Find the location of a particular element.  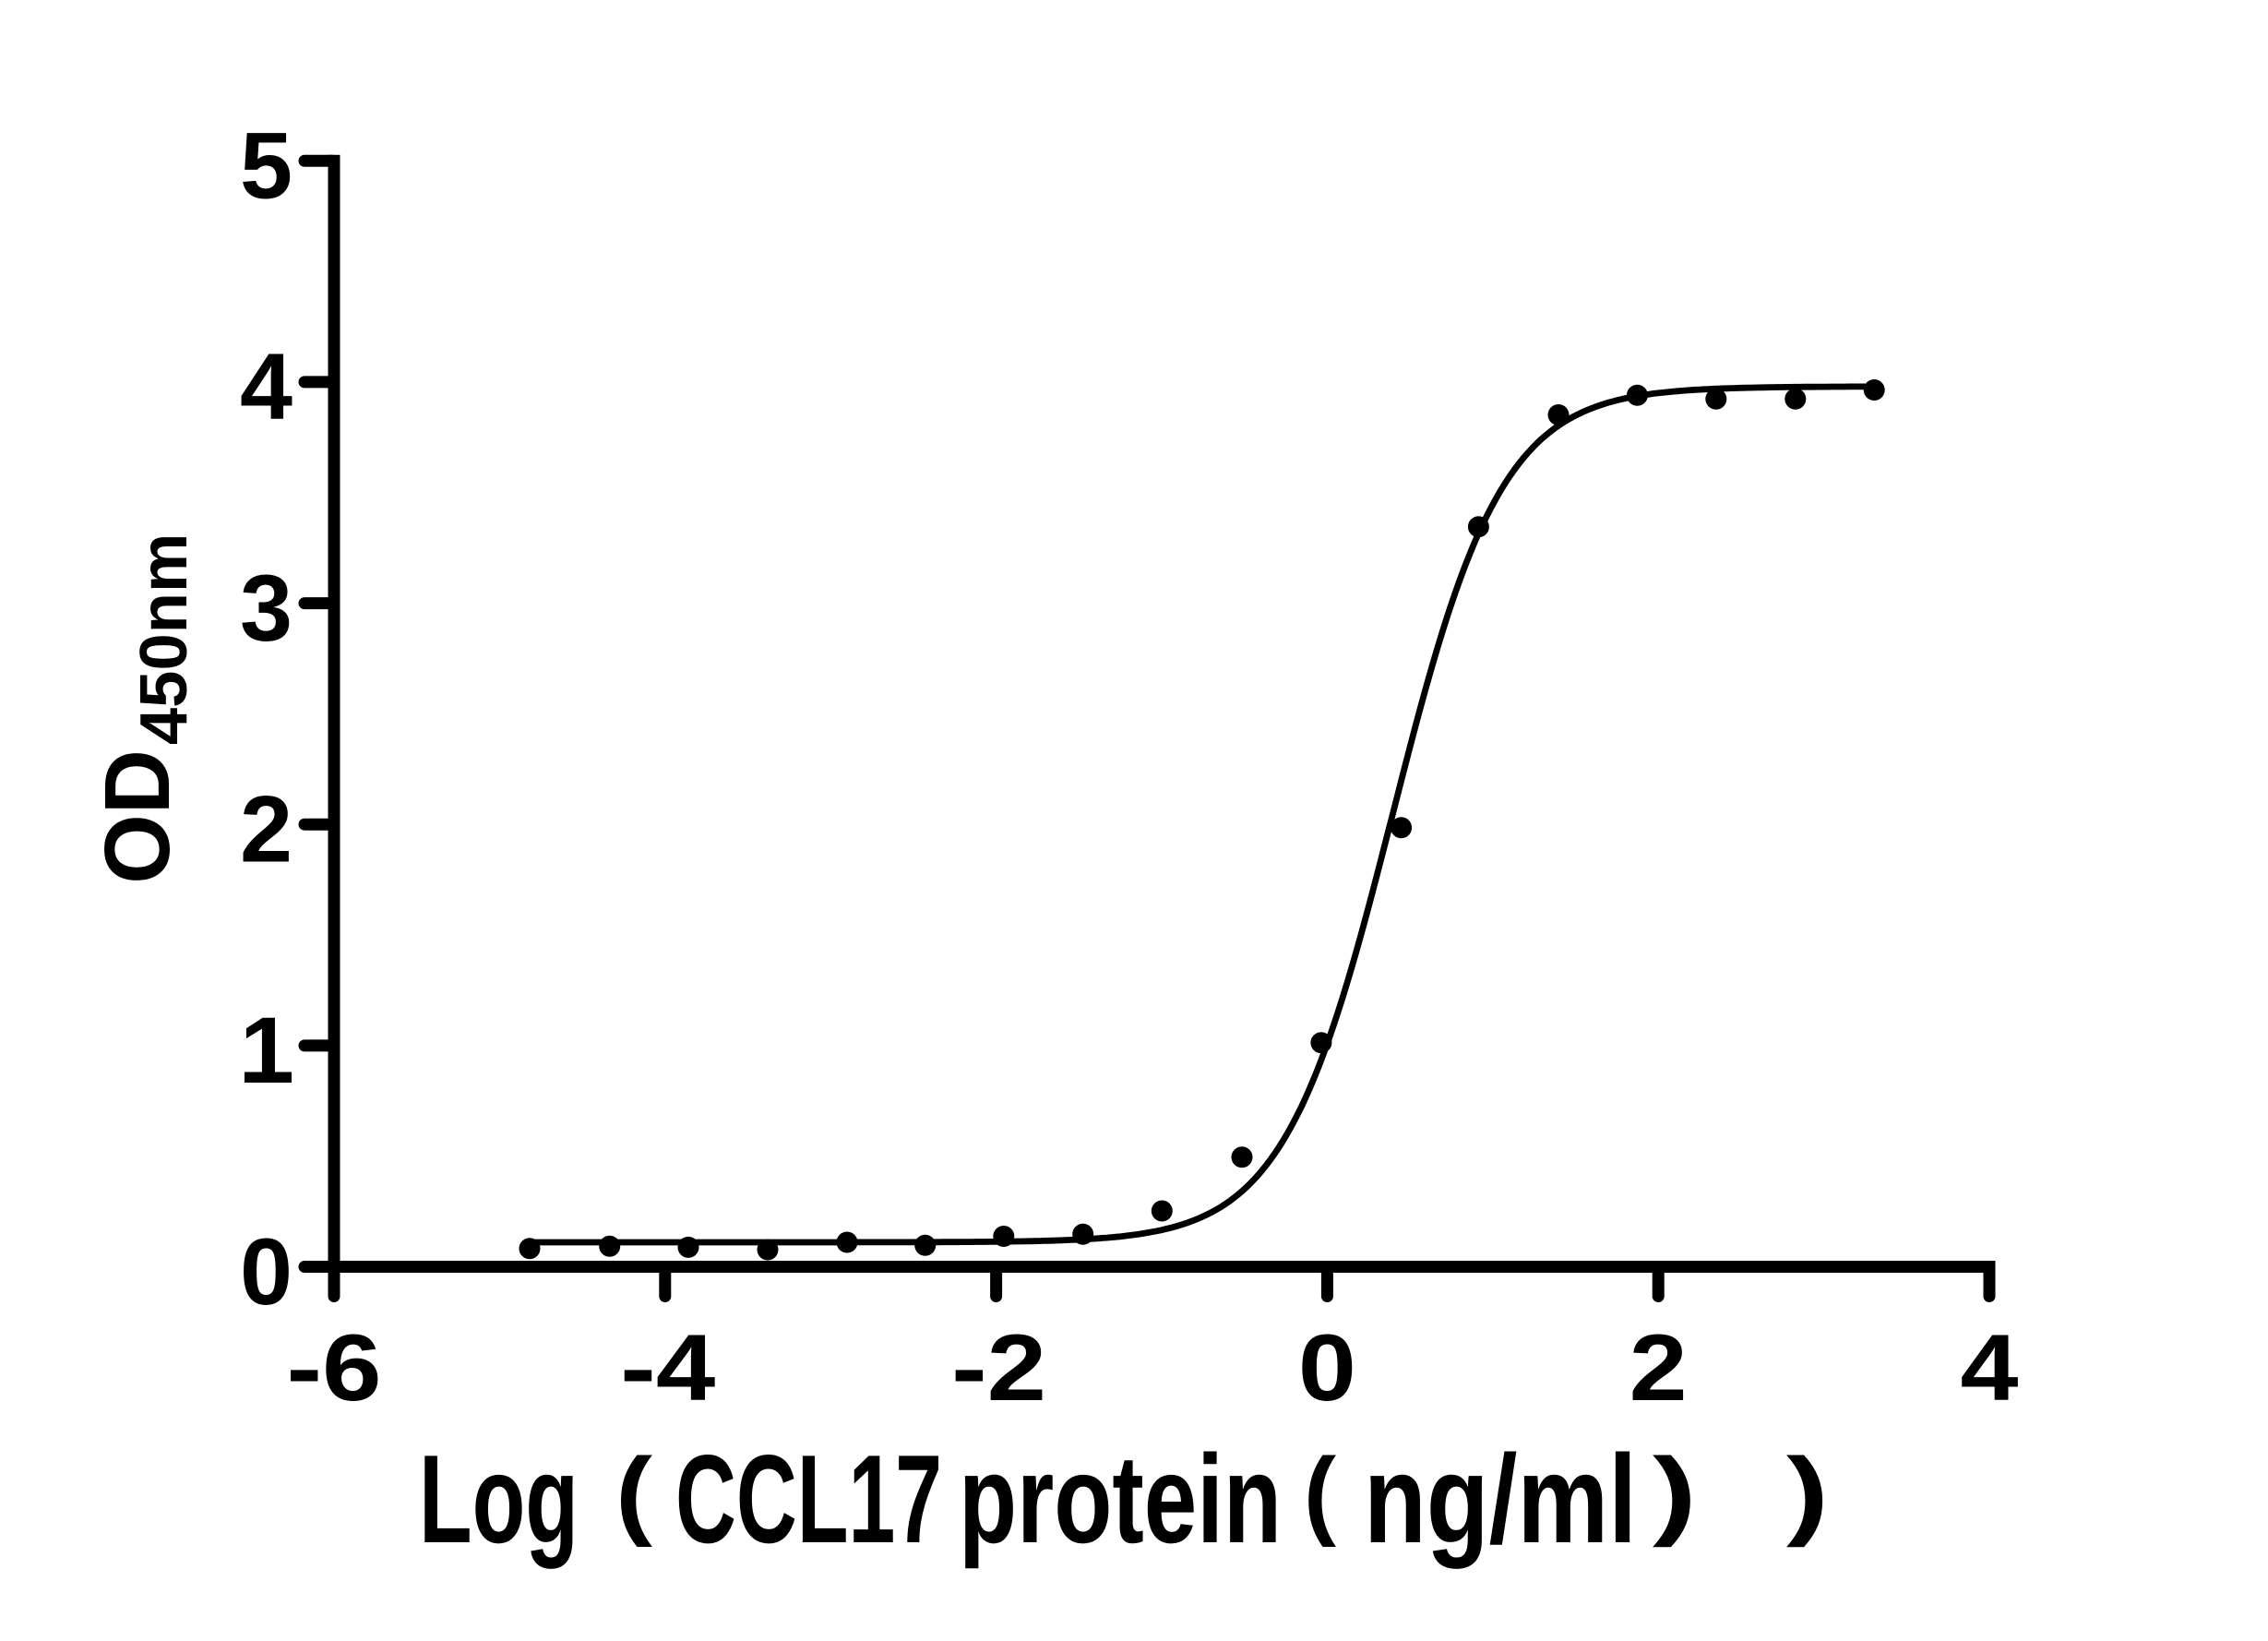

svg-text: 1 is located at coordinates (266, 1050).